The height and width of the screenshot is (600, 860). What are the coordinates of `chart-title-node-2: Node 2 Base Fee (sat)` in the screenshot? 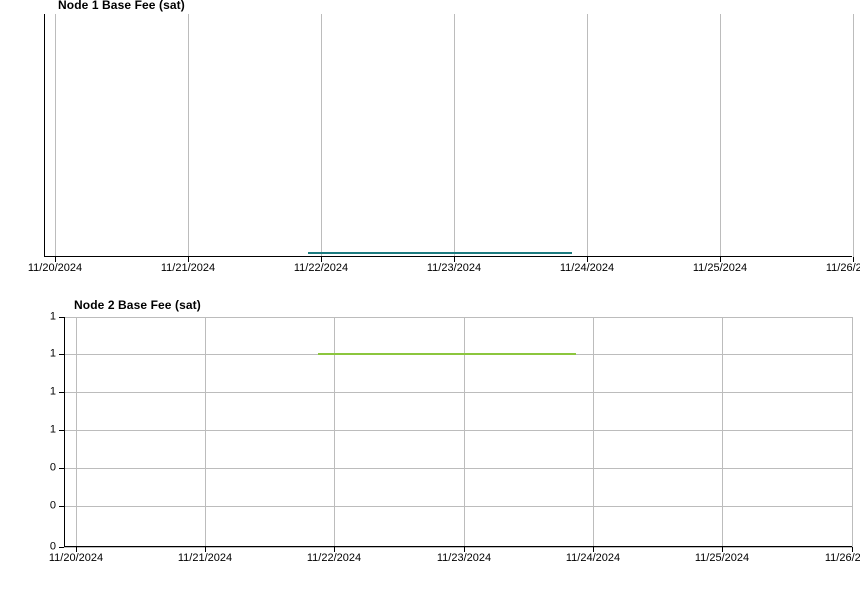 It's located at (137, 305).